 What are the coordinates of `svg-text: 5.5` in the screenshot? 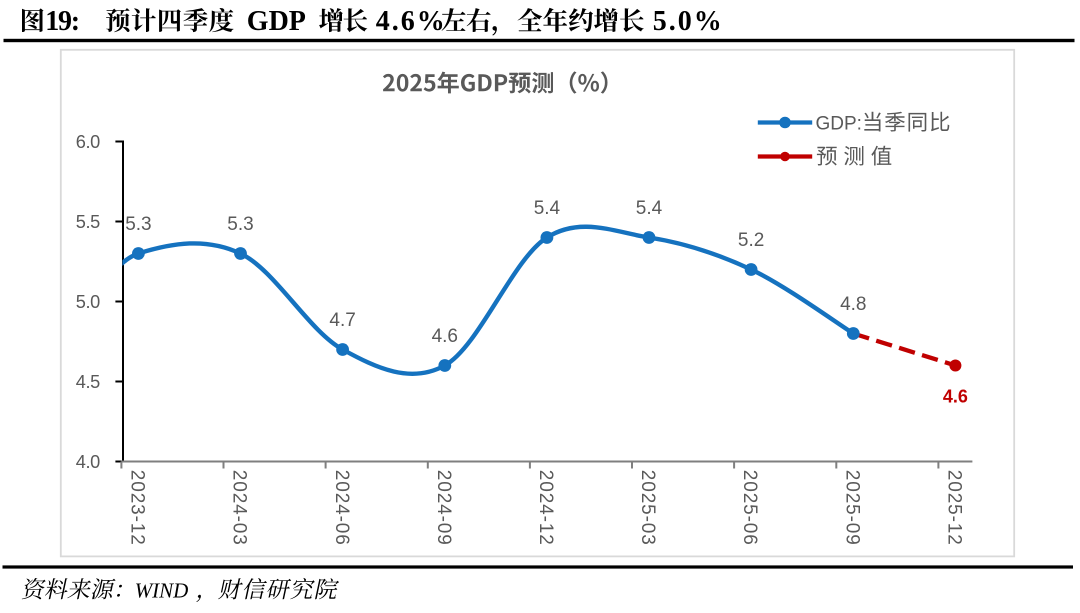 It's located at (88, 222).